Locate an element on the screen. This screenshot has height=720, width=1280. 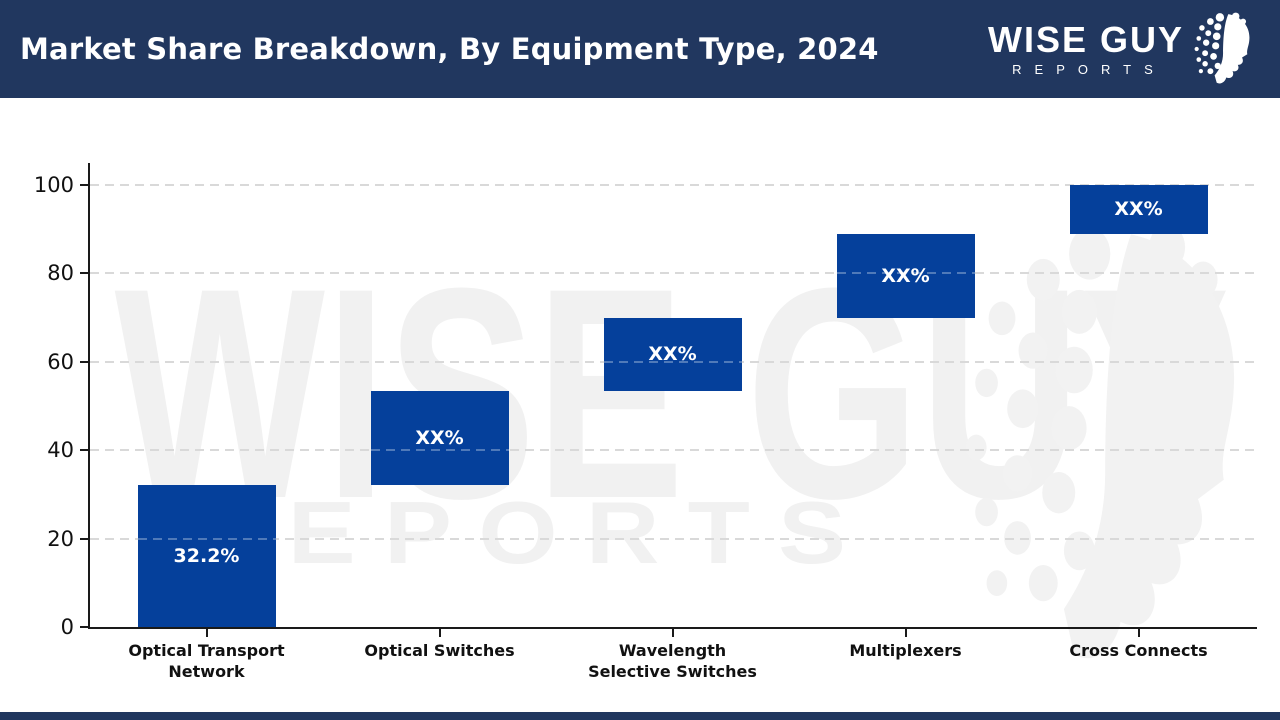
brand-logo: WISE GUY REPORTS is located at coordinates (1122, 49).